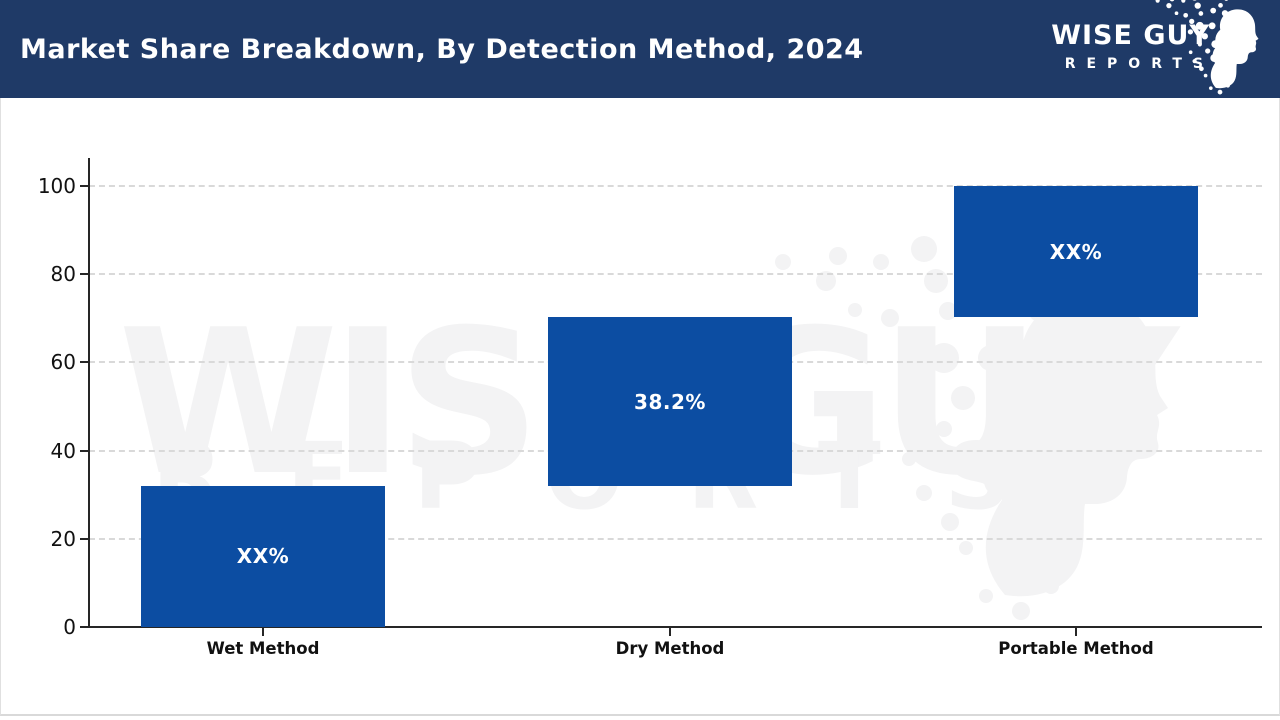 The height and width of the screenshot is (720, 1280). I want to click on ytick-label: 40, so click(63, 451).